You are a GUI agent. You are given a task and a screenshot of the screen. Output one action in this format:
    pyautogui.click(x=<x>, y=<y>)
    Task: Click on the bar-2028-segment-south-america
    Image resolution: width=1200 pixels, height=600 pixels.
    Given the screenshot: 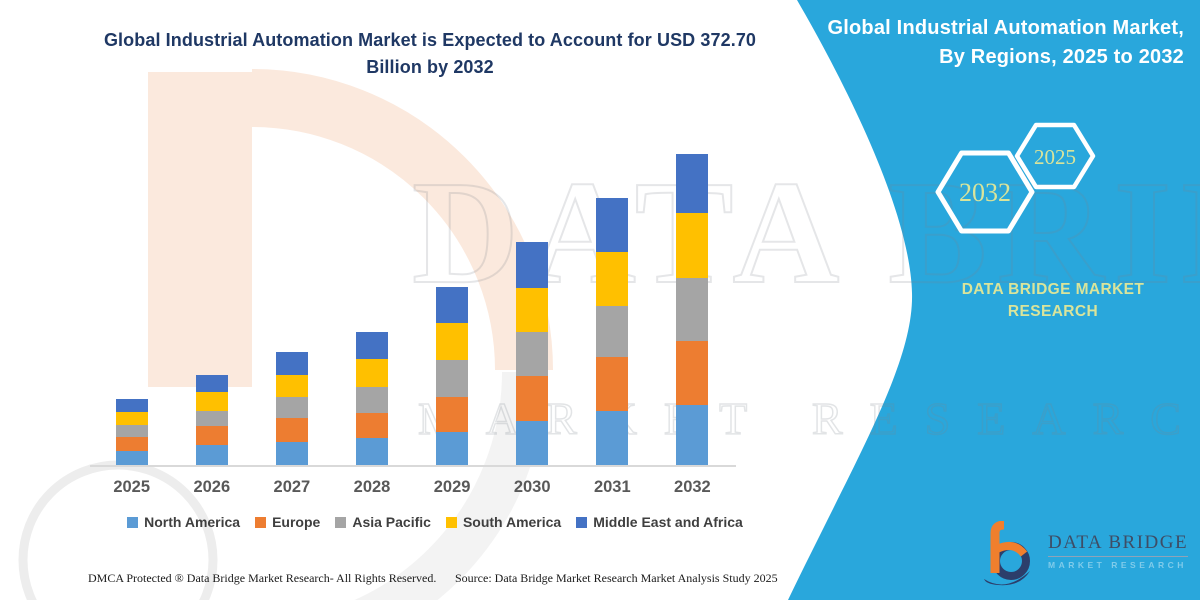 What is the action you would take?
    pyautogui.click(x=372, y=373)
    